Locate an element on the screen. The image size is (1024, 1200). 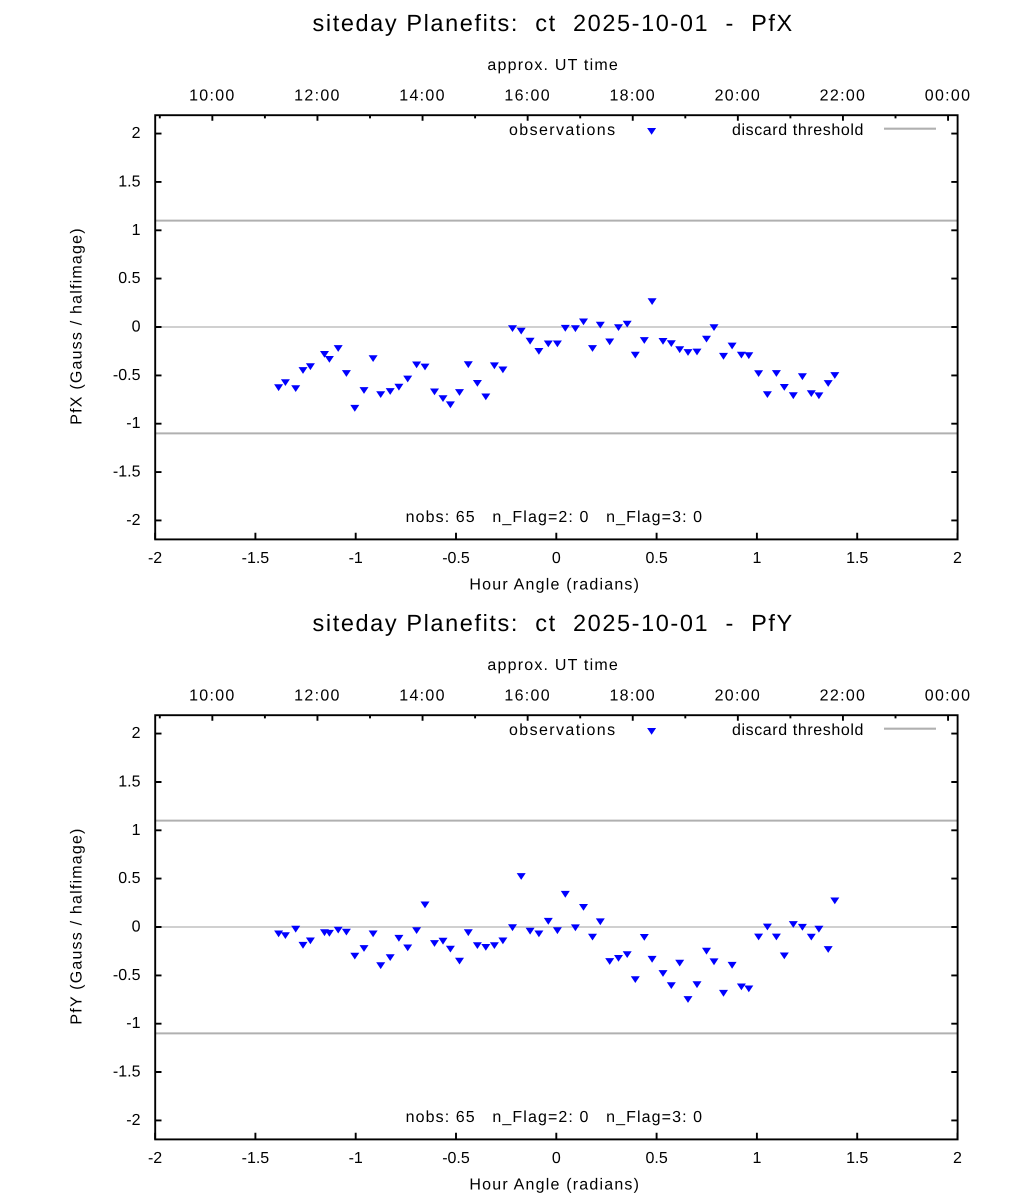
svg-text:siteday Planefits: ct 2025-1: siteday Planefits: ct 2025-10-01 - PfX is located at coordinates (553, 23).